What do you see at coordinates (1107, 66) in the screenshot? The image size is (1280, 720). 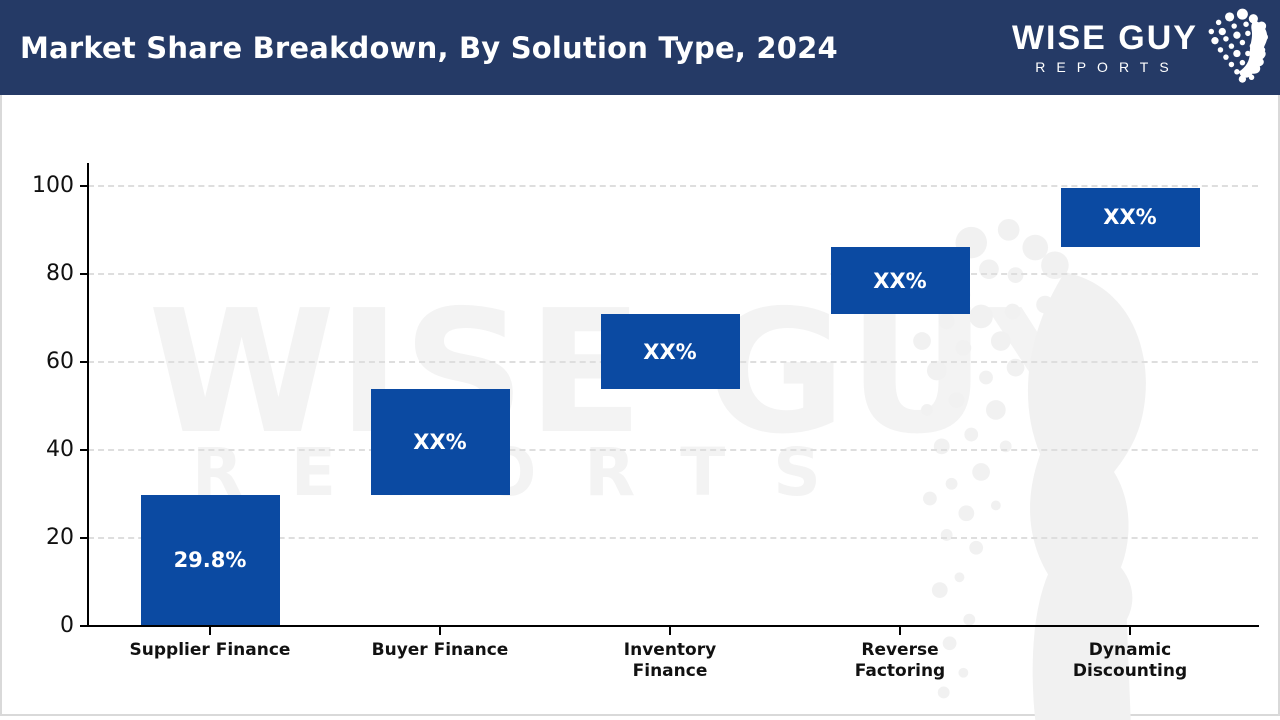 I see `logo-reports-text: REPORTS` at bounding box center [1107, 66].